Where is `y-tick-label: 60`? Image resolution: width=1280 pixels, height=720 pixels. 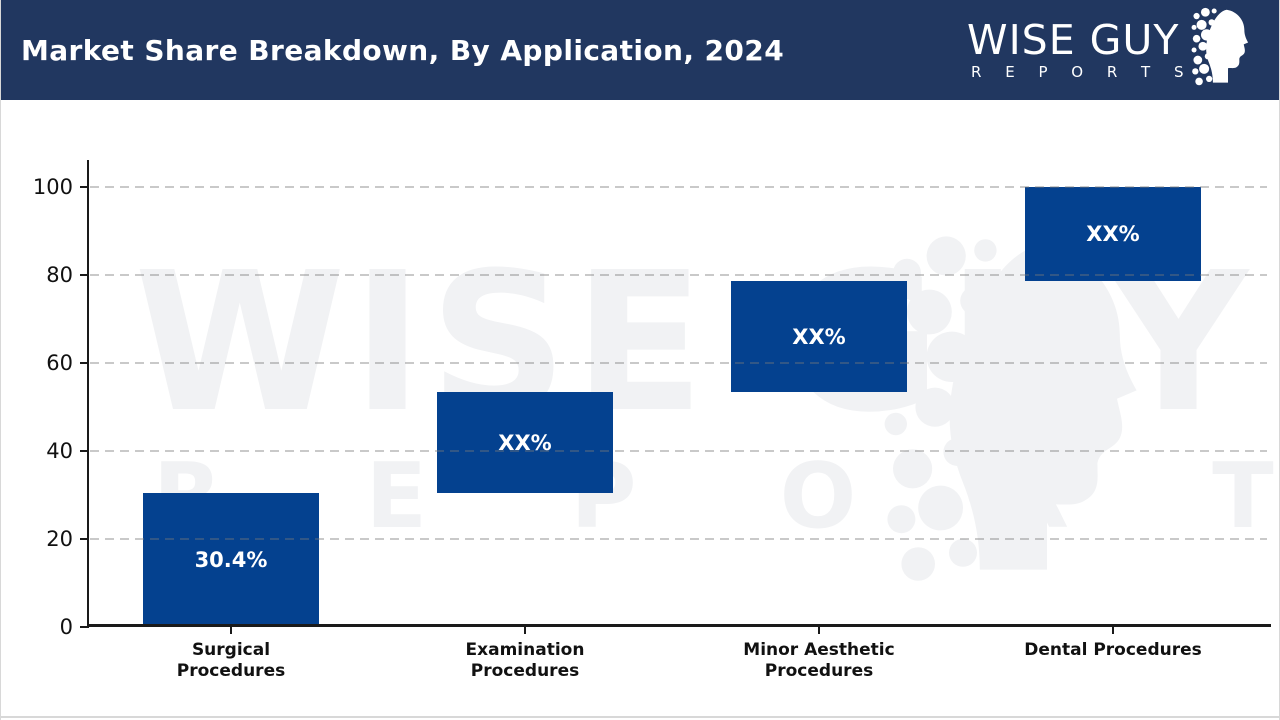 y-tick-label: 60 is located at coordinates (59, 363).